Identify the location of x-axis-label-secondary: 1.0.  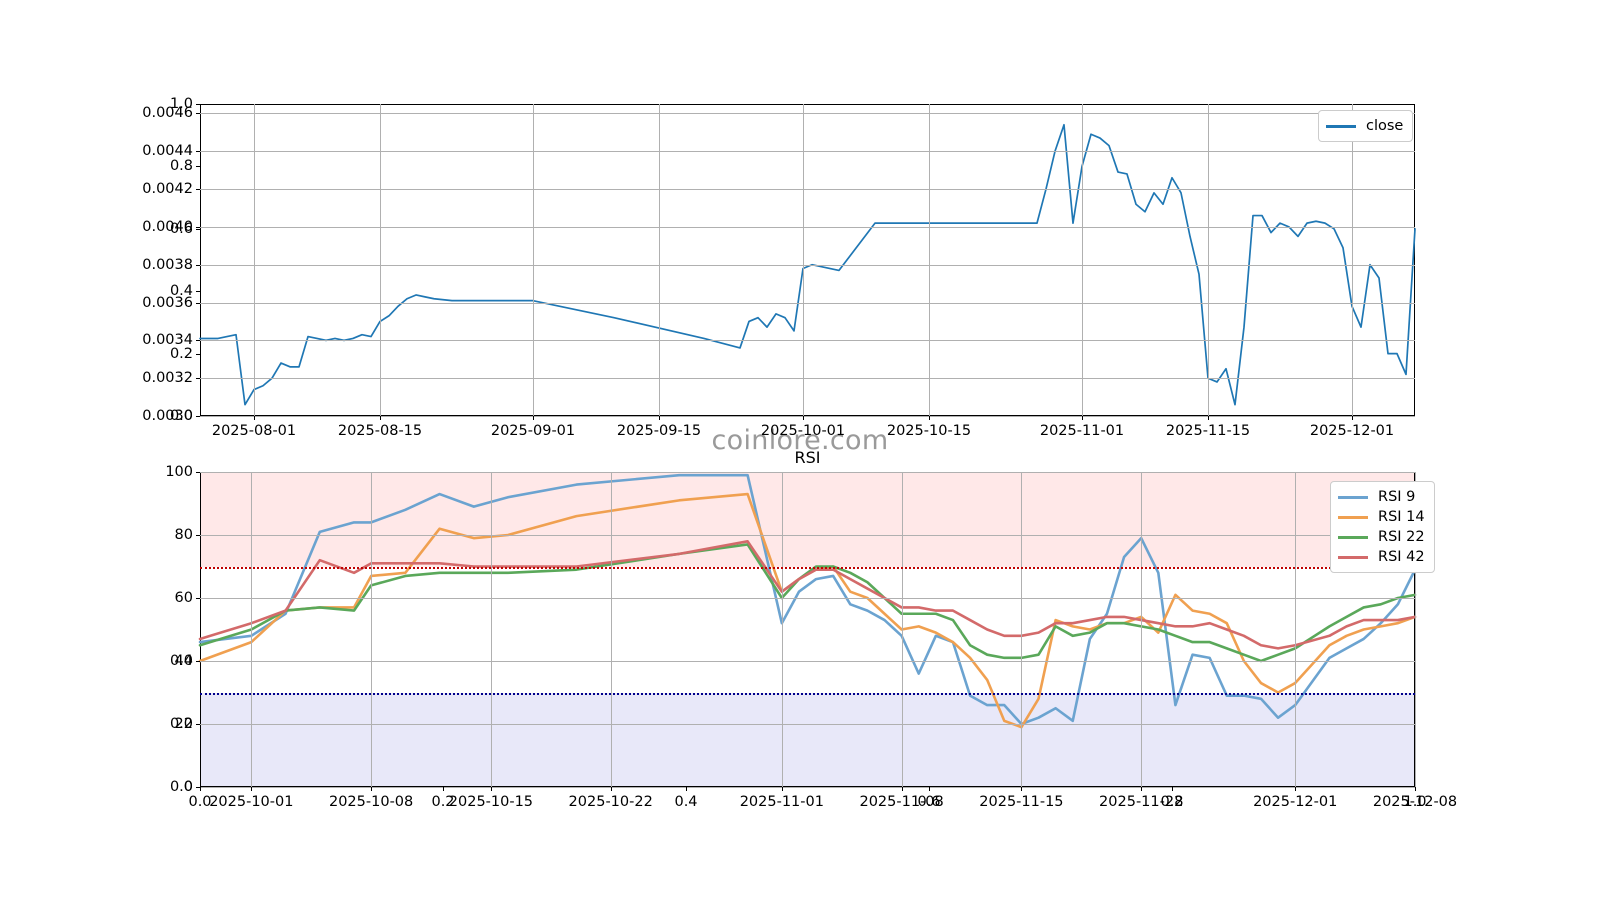
(1415, 802).